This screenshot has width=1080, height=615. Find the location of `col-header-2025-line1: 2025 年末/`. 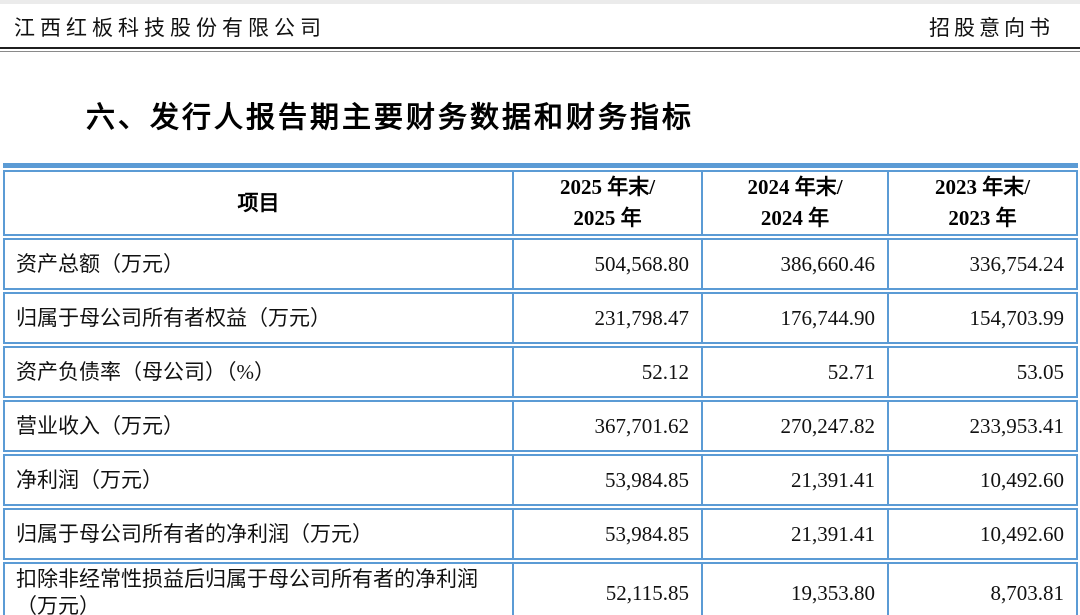

col-header-2025-line1: 2025 年末/ is located at coordinates (607, 187).